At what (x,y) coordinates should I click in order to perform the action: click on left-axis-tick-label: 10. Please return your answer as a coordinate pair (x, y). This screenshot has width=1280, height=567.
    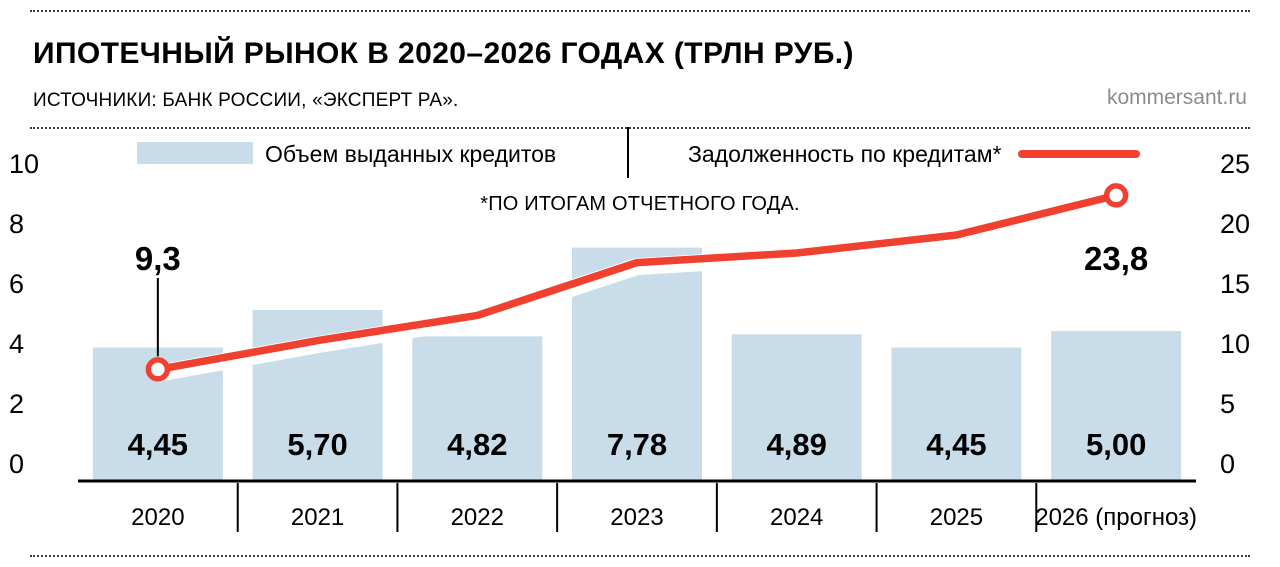
    Looking at the image, I should click on (24, 164).